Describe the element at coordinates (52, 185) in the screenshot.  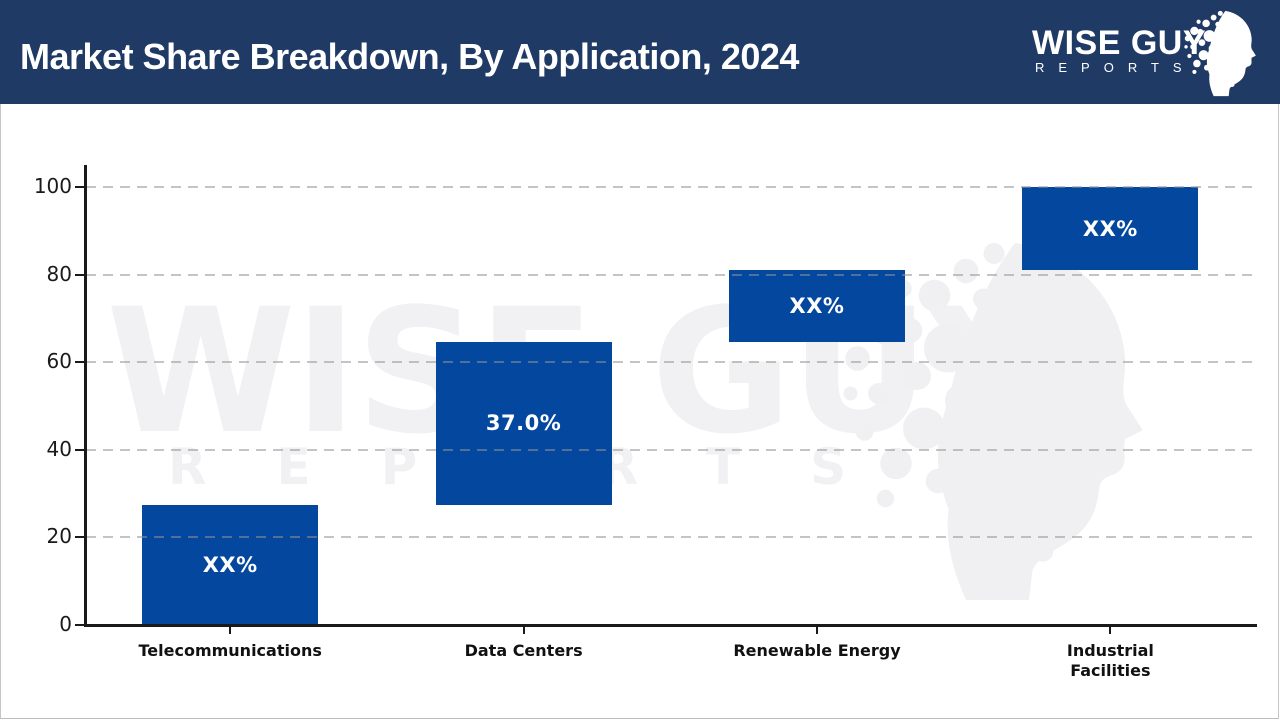
I see `y-tick-label: 100` at that location.